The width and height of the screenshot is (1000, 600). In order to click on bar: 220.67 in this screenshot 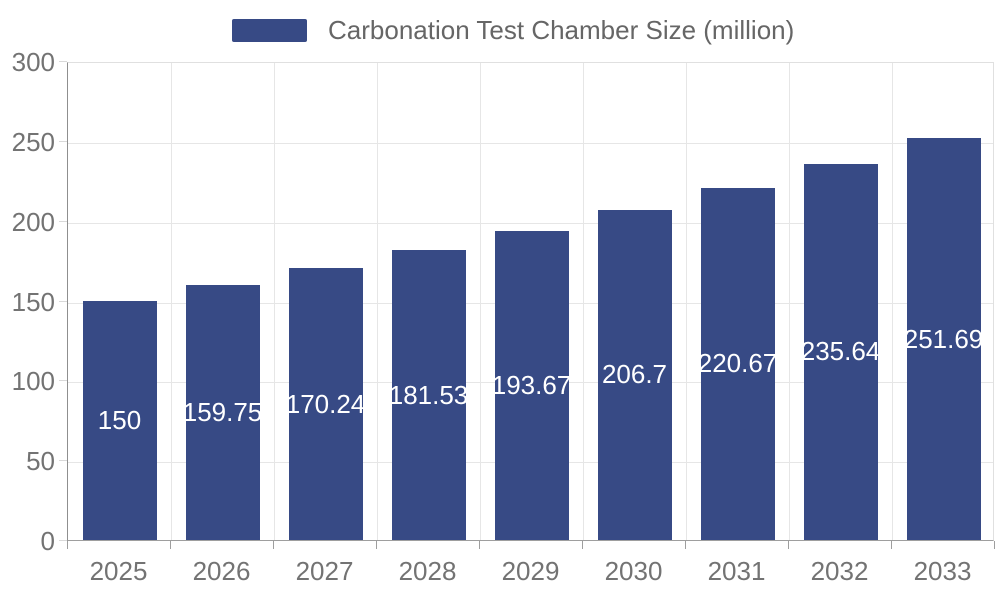, I will do `click(737, 363)`.